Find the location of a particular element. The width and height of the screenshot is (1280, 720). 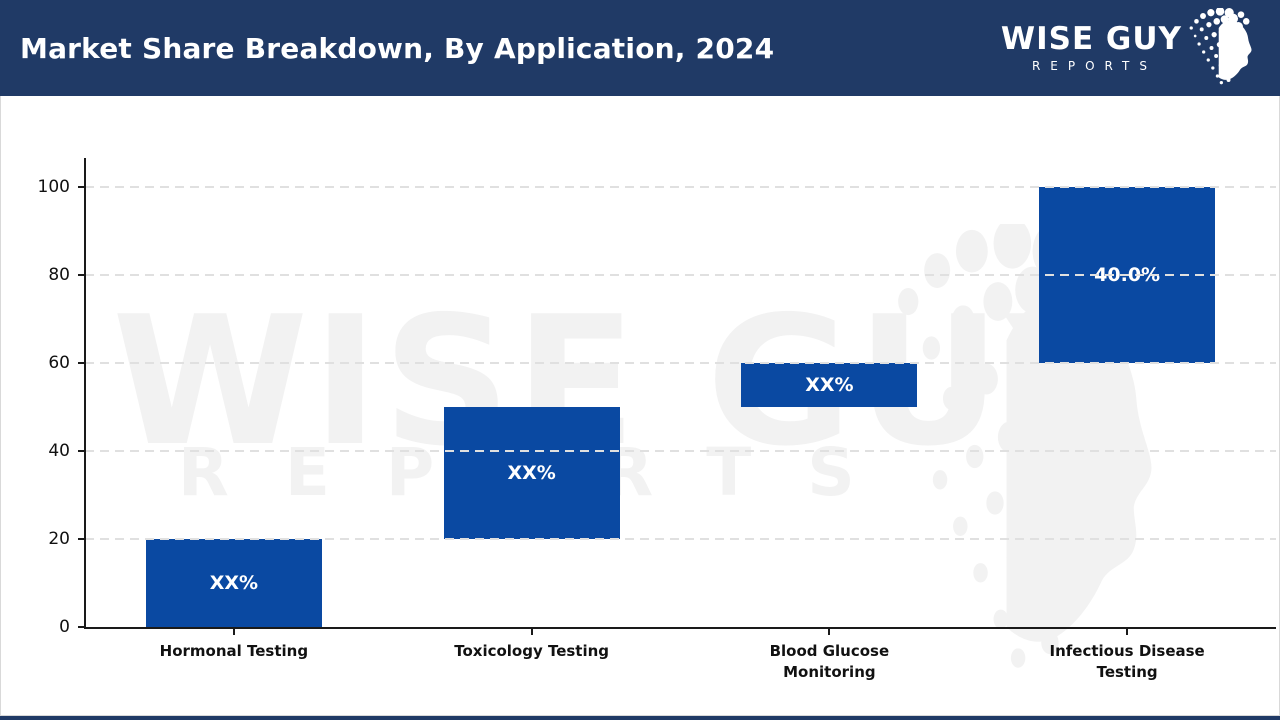

bar-2: XX% is located at coordinates (531, 473).